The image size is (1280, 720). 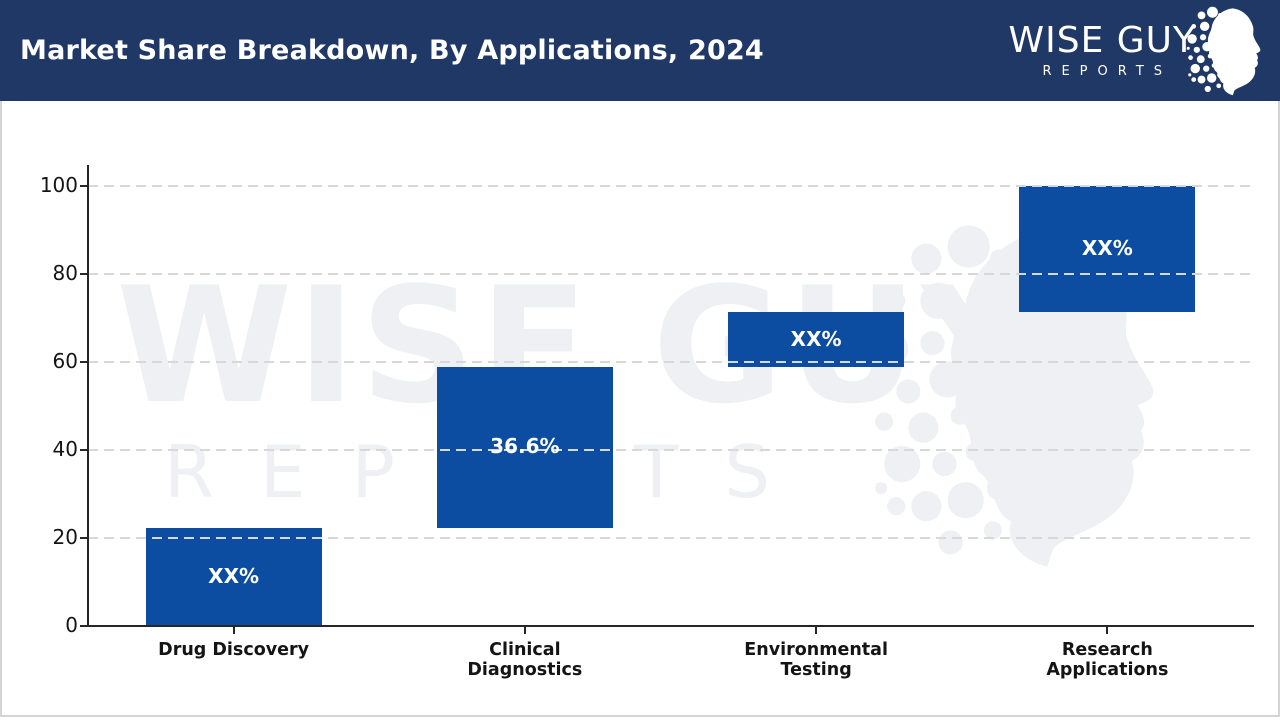 I want to click on bar-value-label-1: 36.6%, so click(x=525, y=446).